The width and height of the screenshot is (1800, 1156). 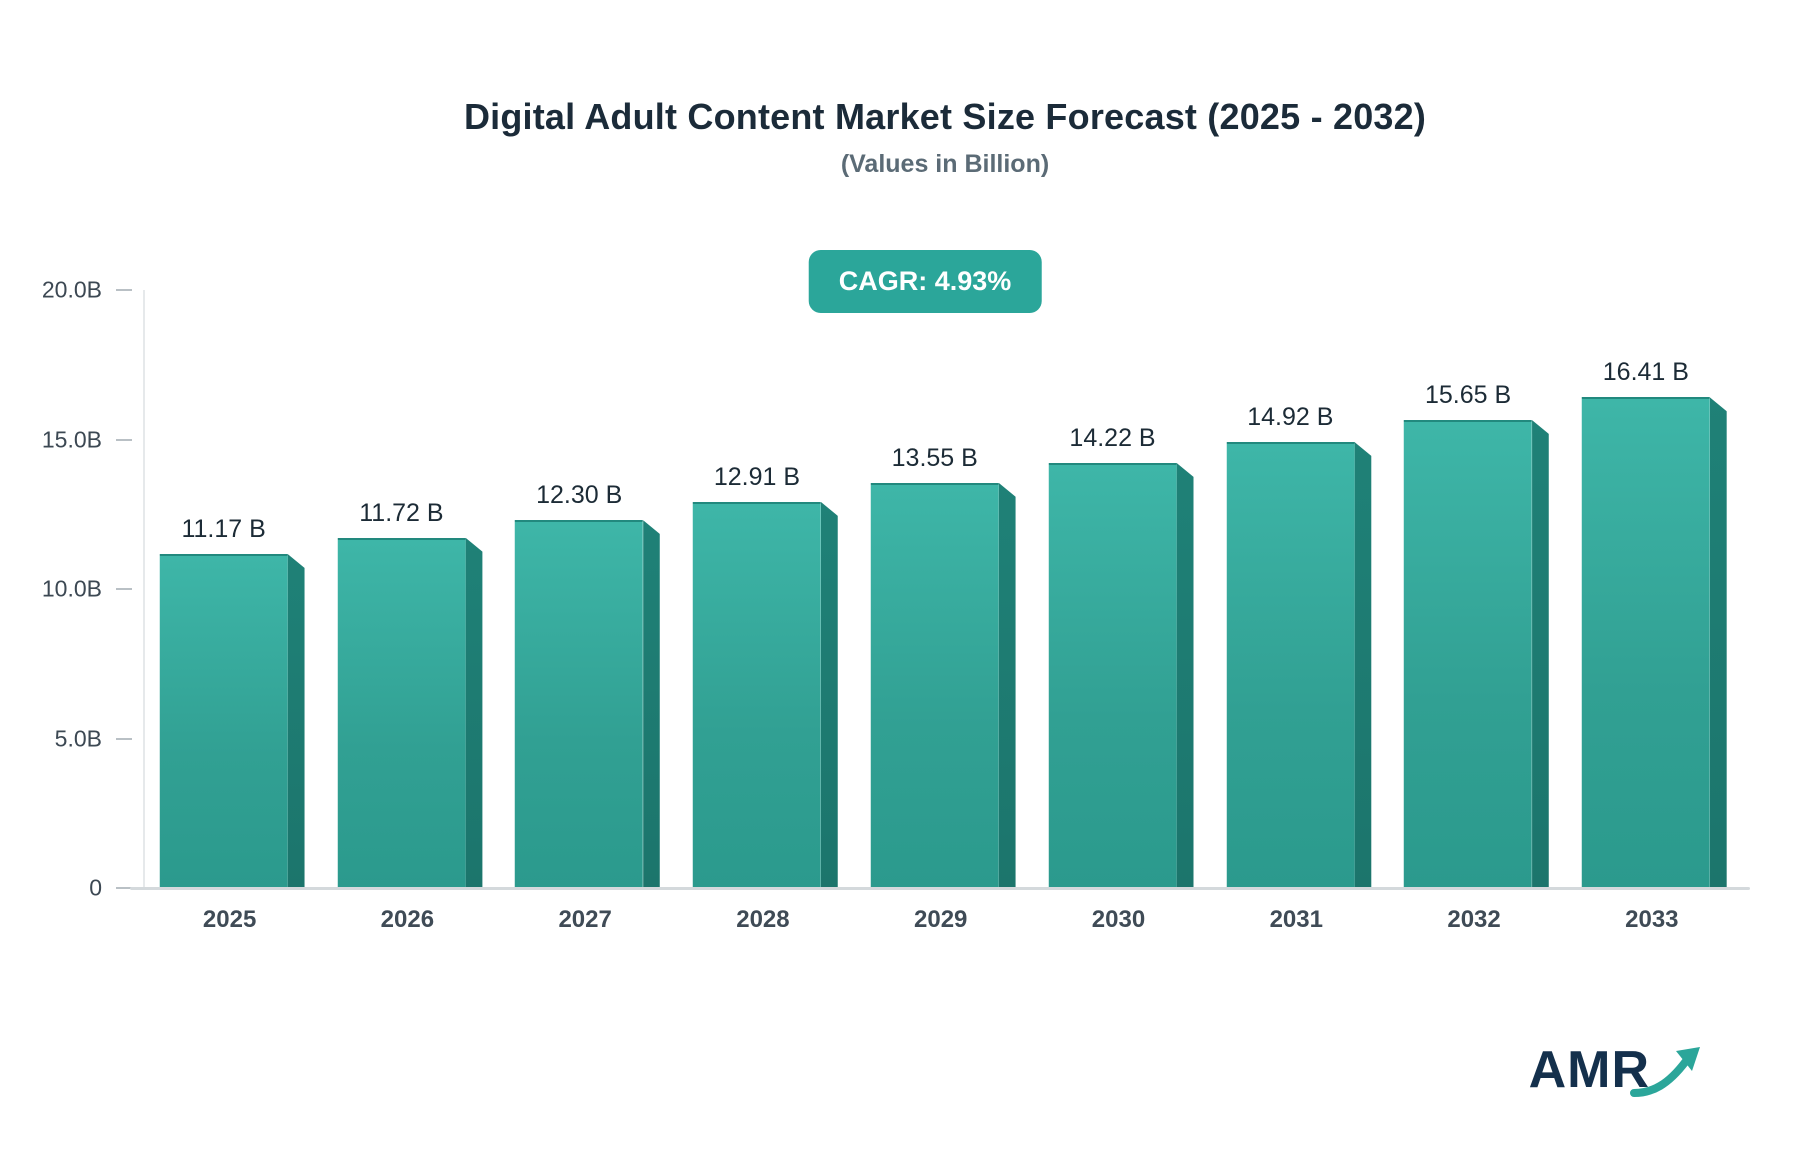 I want to click on amr-logo: AMR, so click(x=1616, y=1070).